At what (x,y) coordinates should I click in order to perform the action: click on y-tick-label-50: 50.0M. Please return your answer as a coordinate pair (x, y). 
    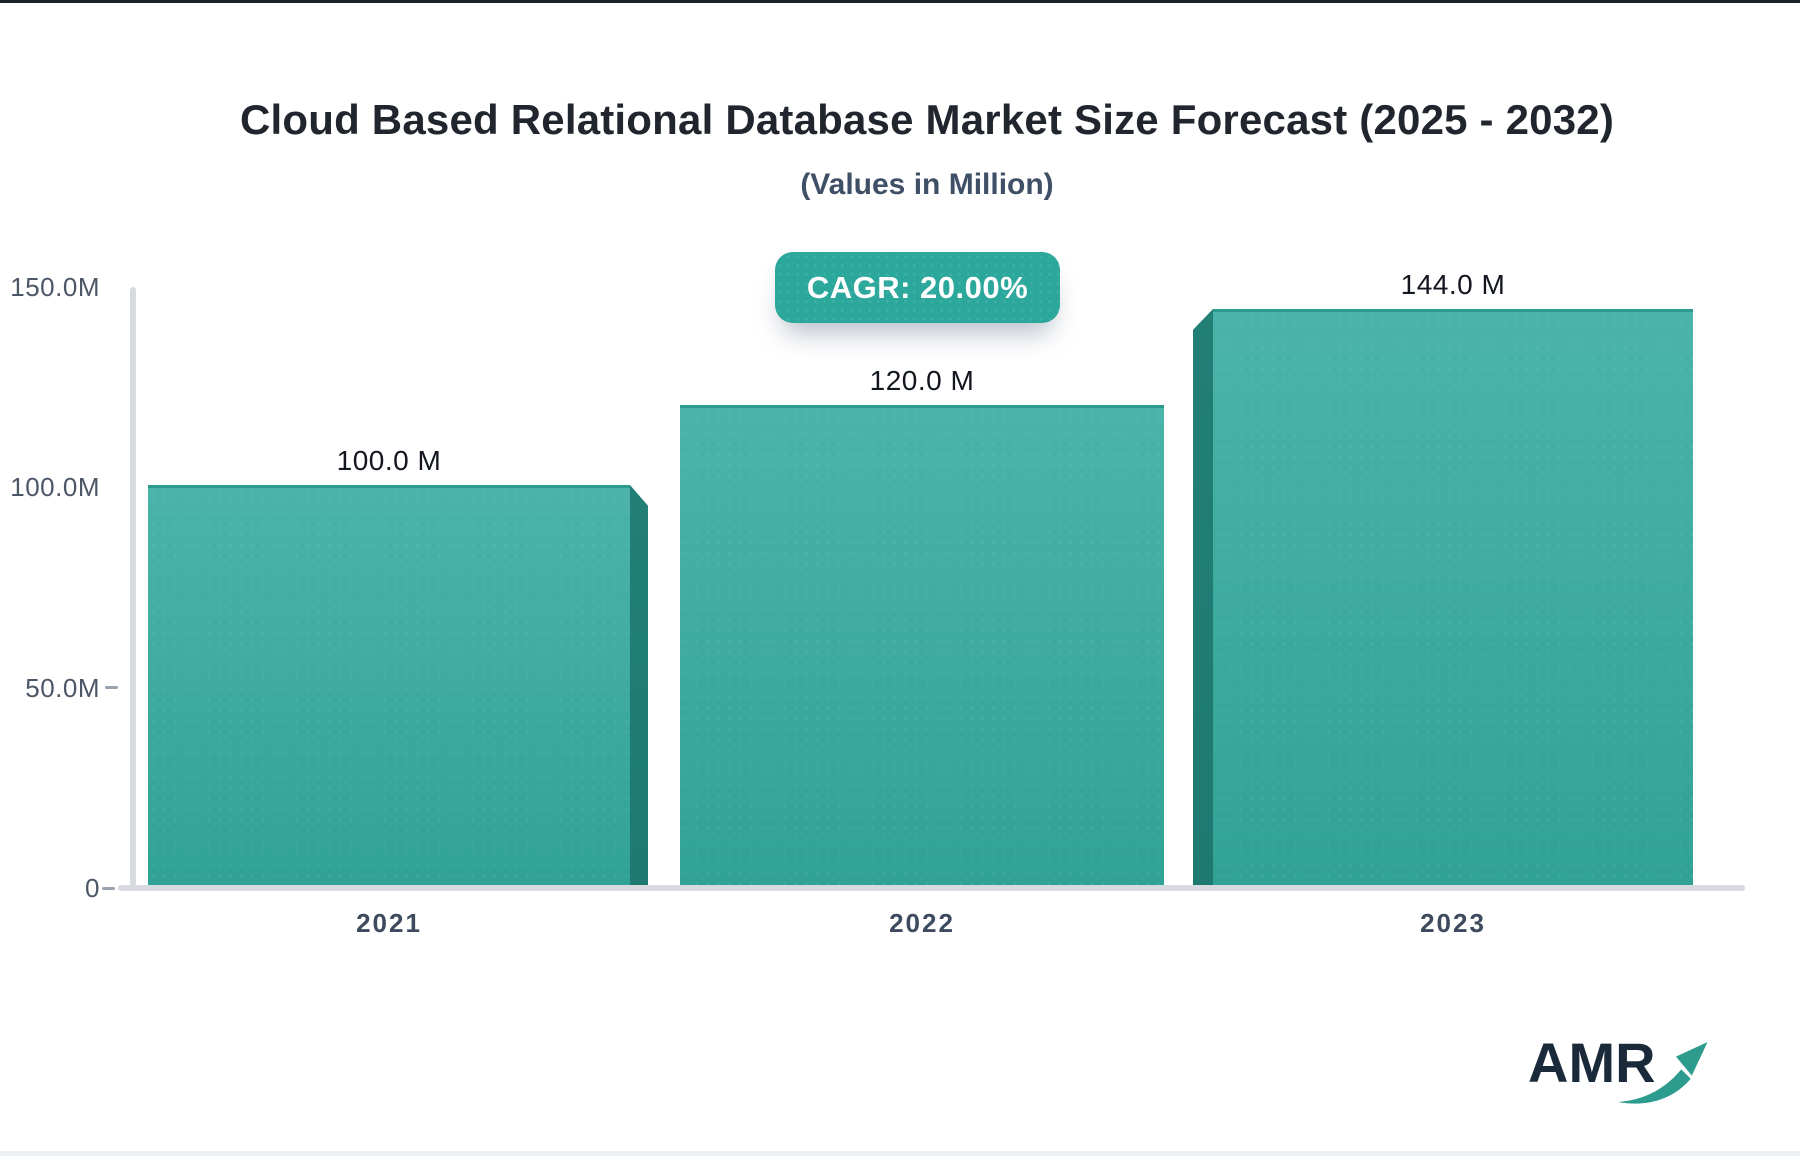
    Looking at the image, I should click on (62, 688).